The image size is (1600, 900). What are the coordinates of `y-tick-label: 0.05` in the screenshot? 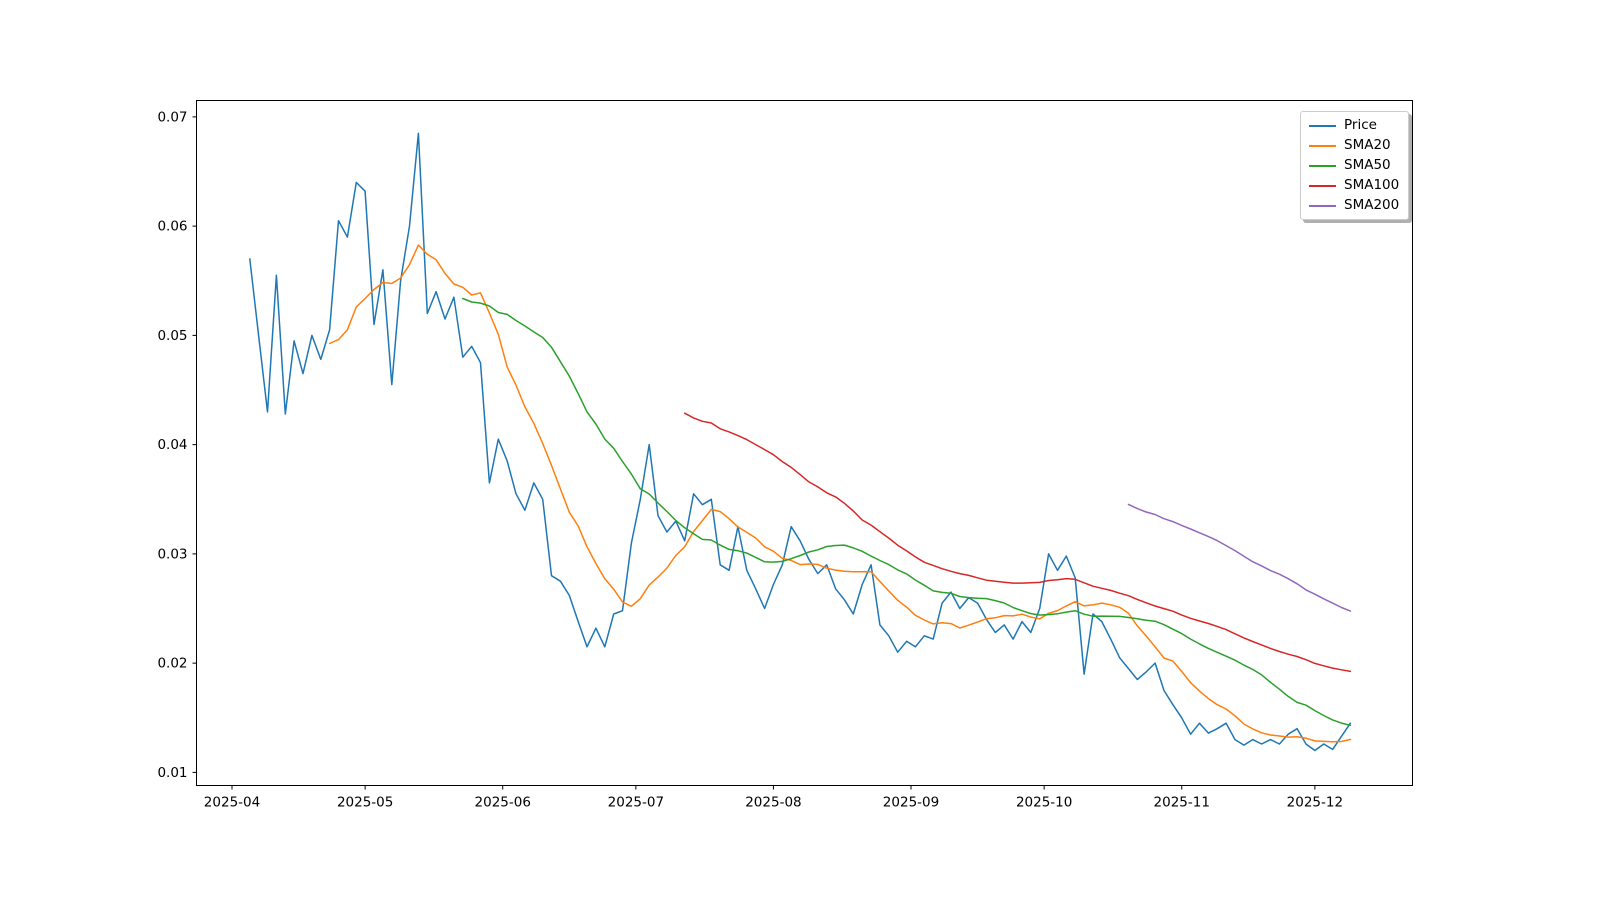 It's located at (172, 336).